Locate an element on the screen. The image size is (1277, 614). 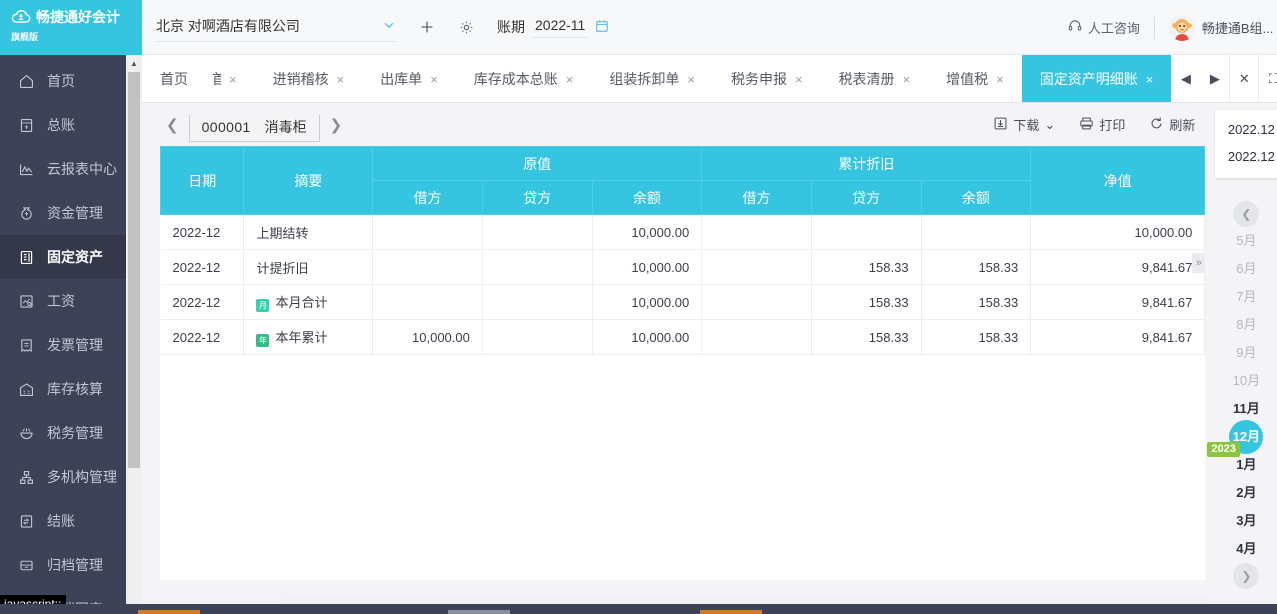
month-item-7: 7月 is located at coordinates (1246, 296).